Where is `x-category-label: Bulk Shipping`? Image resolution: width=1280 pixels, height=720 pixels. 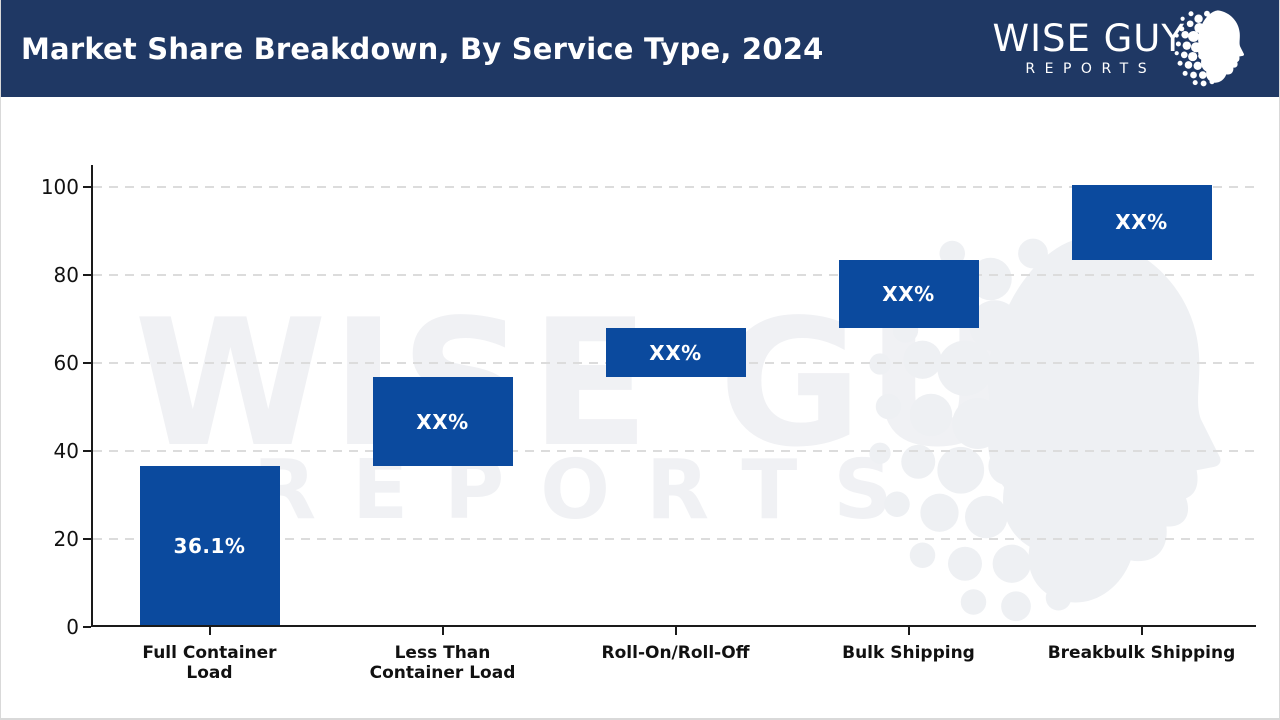
x-category-label: Bulk Shipping is located at coordinates (908, 653).